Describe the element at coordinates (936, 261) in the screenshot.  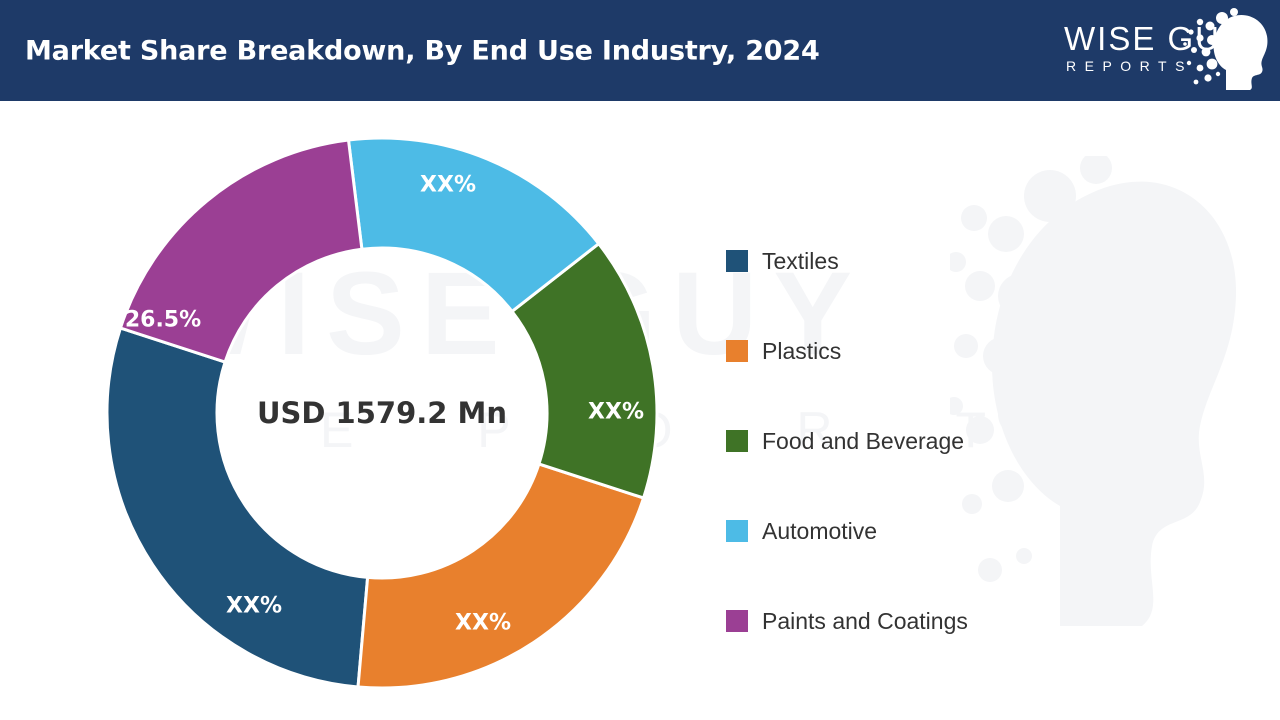
I see `legend-item-textiles: Textiles` at that location.